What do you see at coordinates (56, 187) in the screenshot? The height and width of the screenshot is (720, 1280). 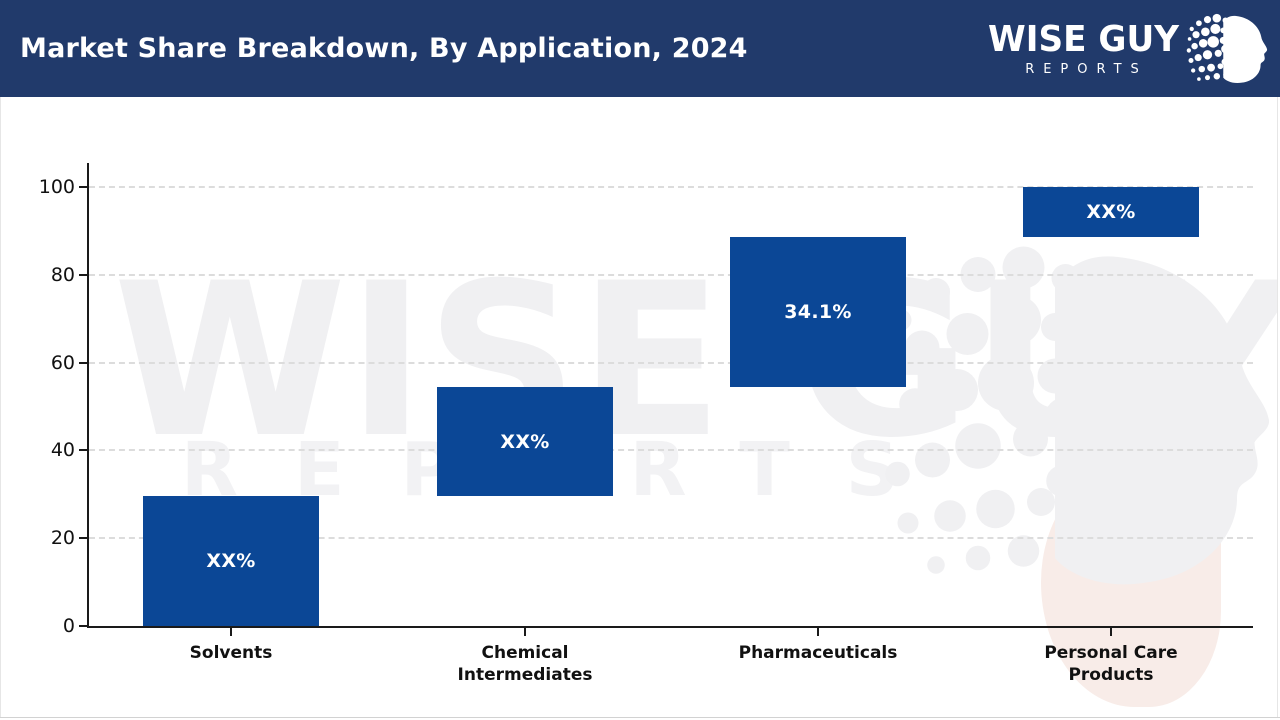 I see `y-axis-tick-label: 100` at bounding box center [56, 187].